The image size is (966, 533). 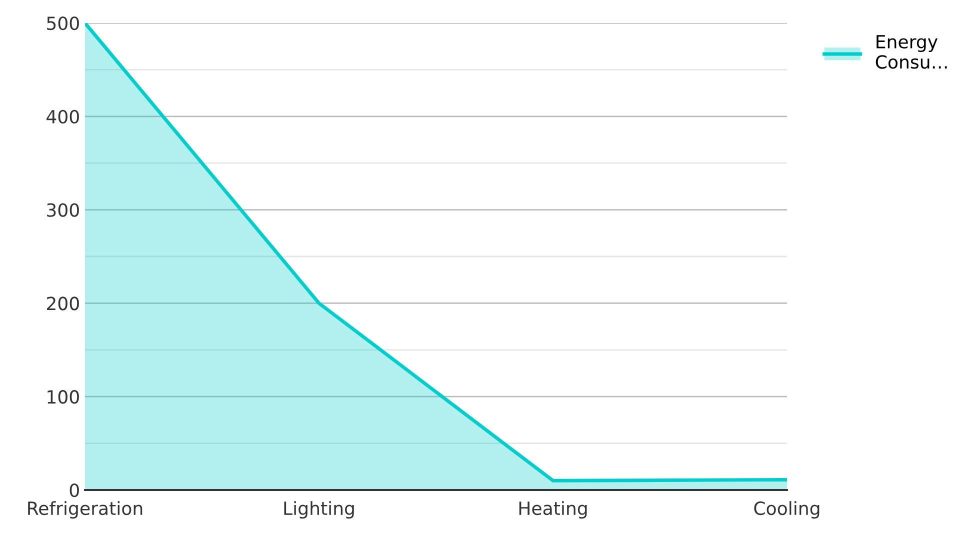 What do you see at coordinates (63, 397) in the screenshot?
I see `y-tick-label: 100` at bounding box center [63, 397].